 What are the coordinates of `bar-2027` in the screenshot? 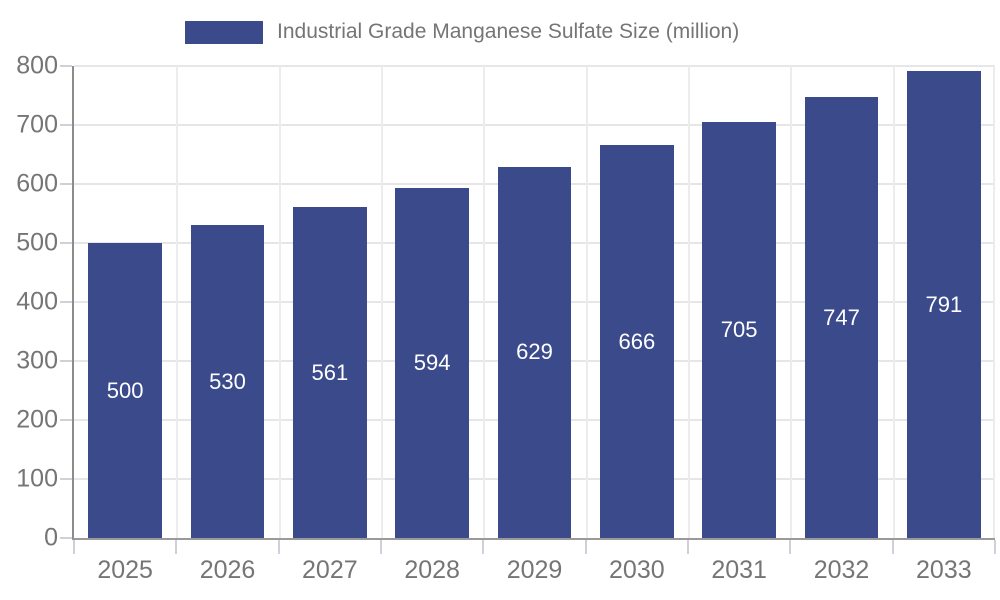 It's located at (329, 372).